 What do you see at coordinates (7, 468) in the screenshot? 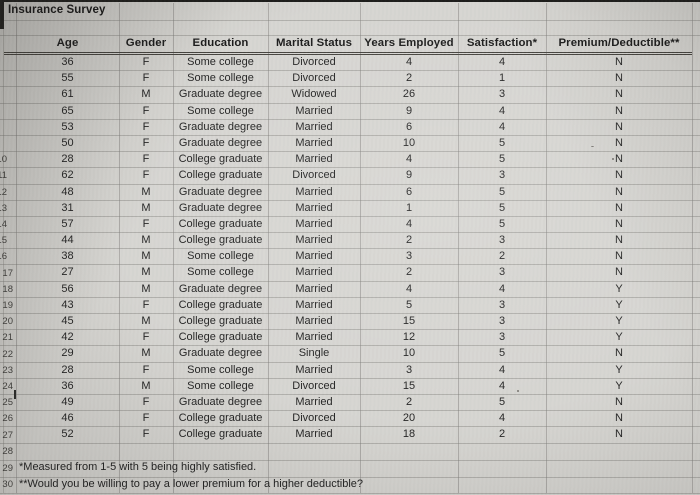
I see `row-number-29: 29` at bounding box center [7, 468].